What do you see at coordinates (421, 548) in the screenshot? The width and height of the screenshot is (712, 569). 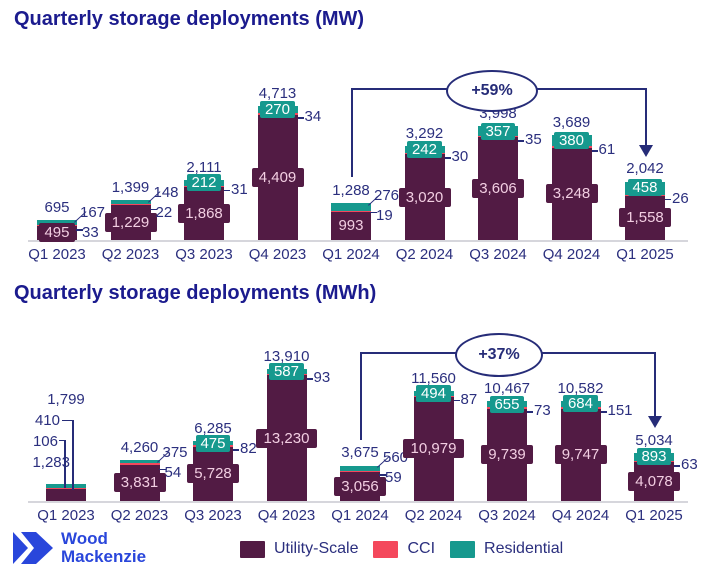 I see `legend-label: CCI` at bounding box center [421, 548].